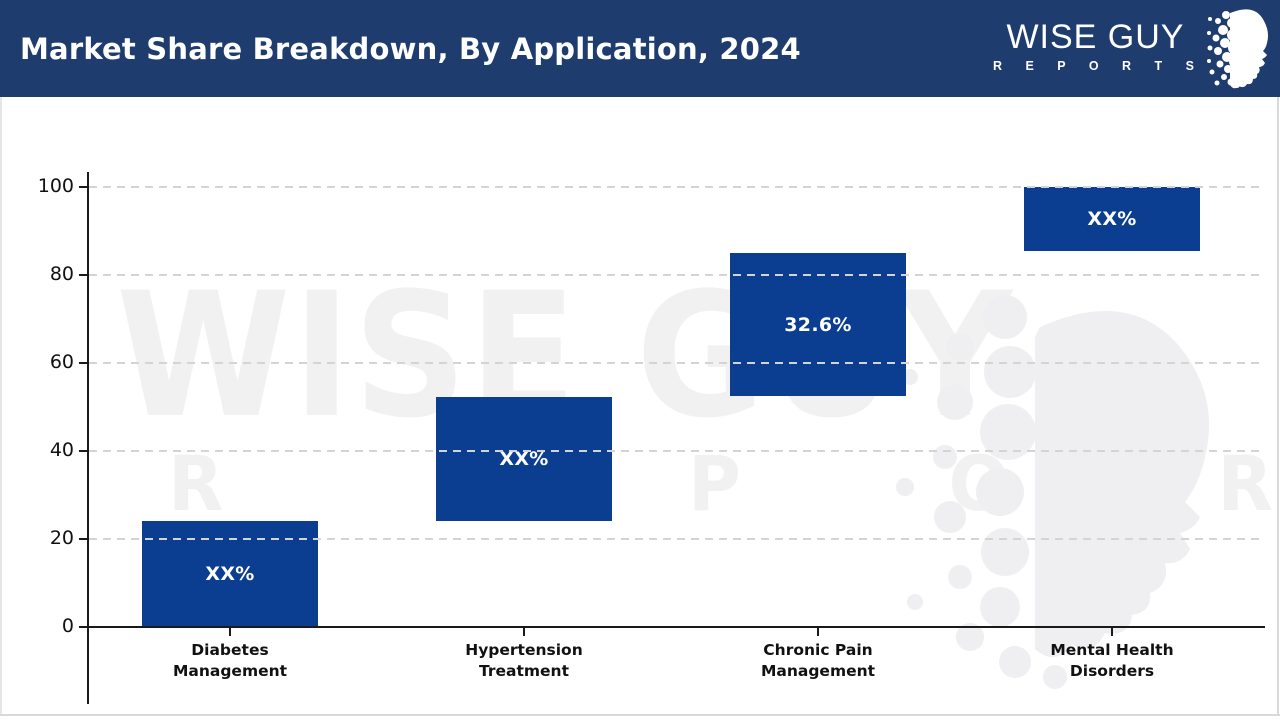 Image resolution: width=1280 pixels, height=720 pixels. Describe the element at coordinates (1237, 49) in the screenshot. I see `brand-face-icon` at that location.